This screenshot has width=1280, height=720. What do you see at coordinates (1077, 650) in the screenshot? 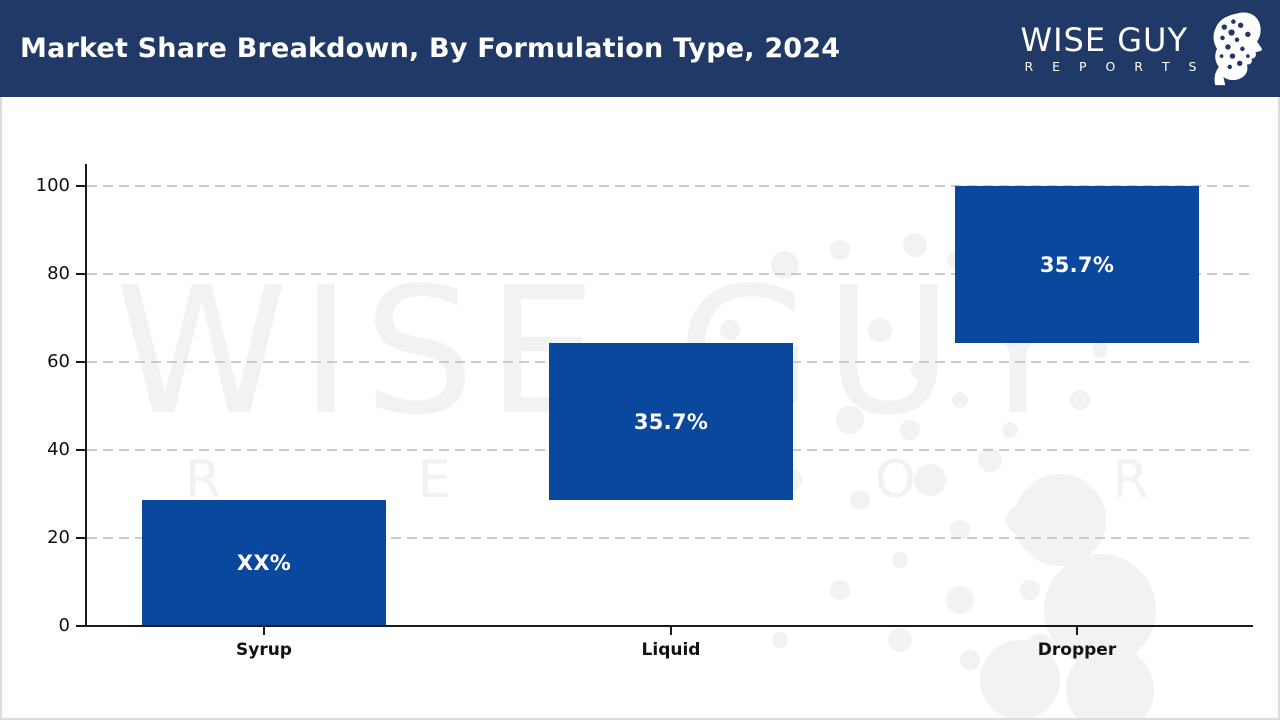
I see `x-tick-label-dropper: Dropper` at bounding box center [1077, 650].